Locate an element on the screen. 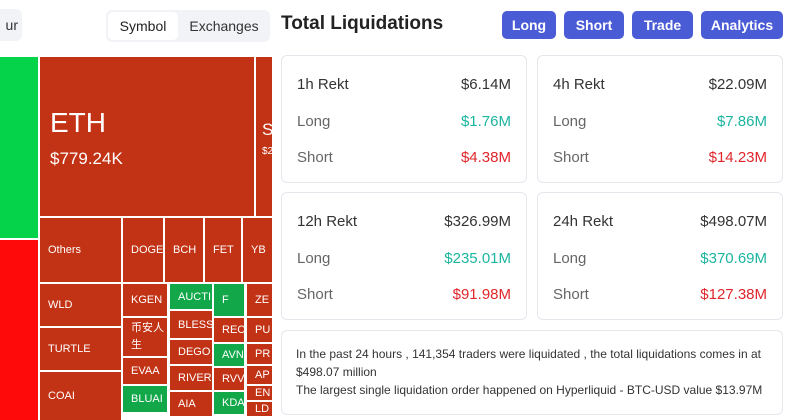 Image resolution: width=800 pixels, height=420 pixels. tile-value: $2 is located at coordinates (267, 151).